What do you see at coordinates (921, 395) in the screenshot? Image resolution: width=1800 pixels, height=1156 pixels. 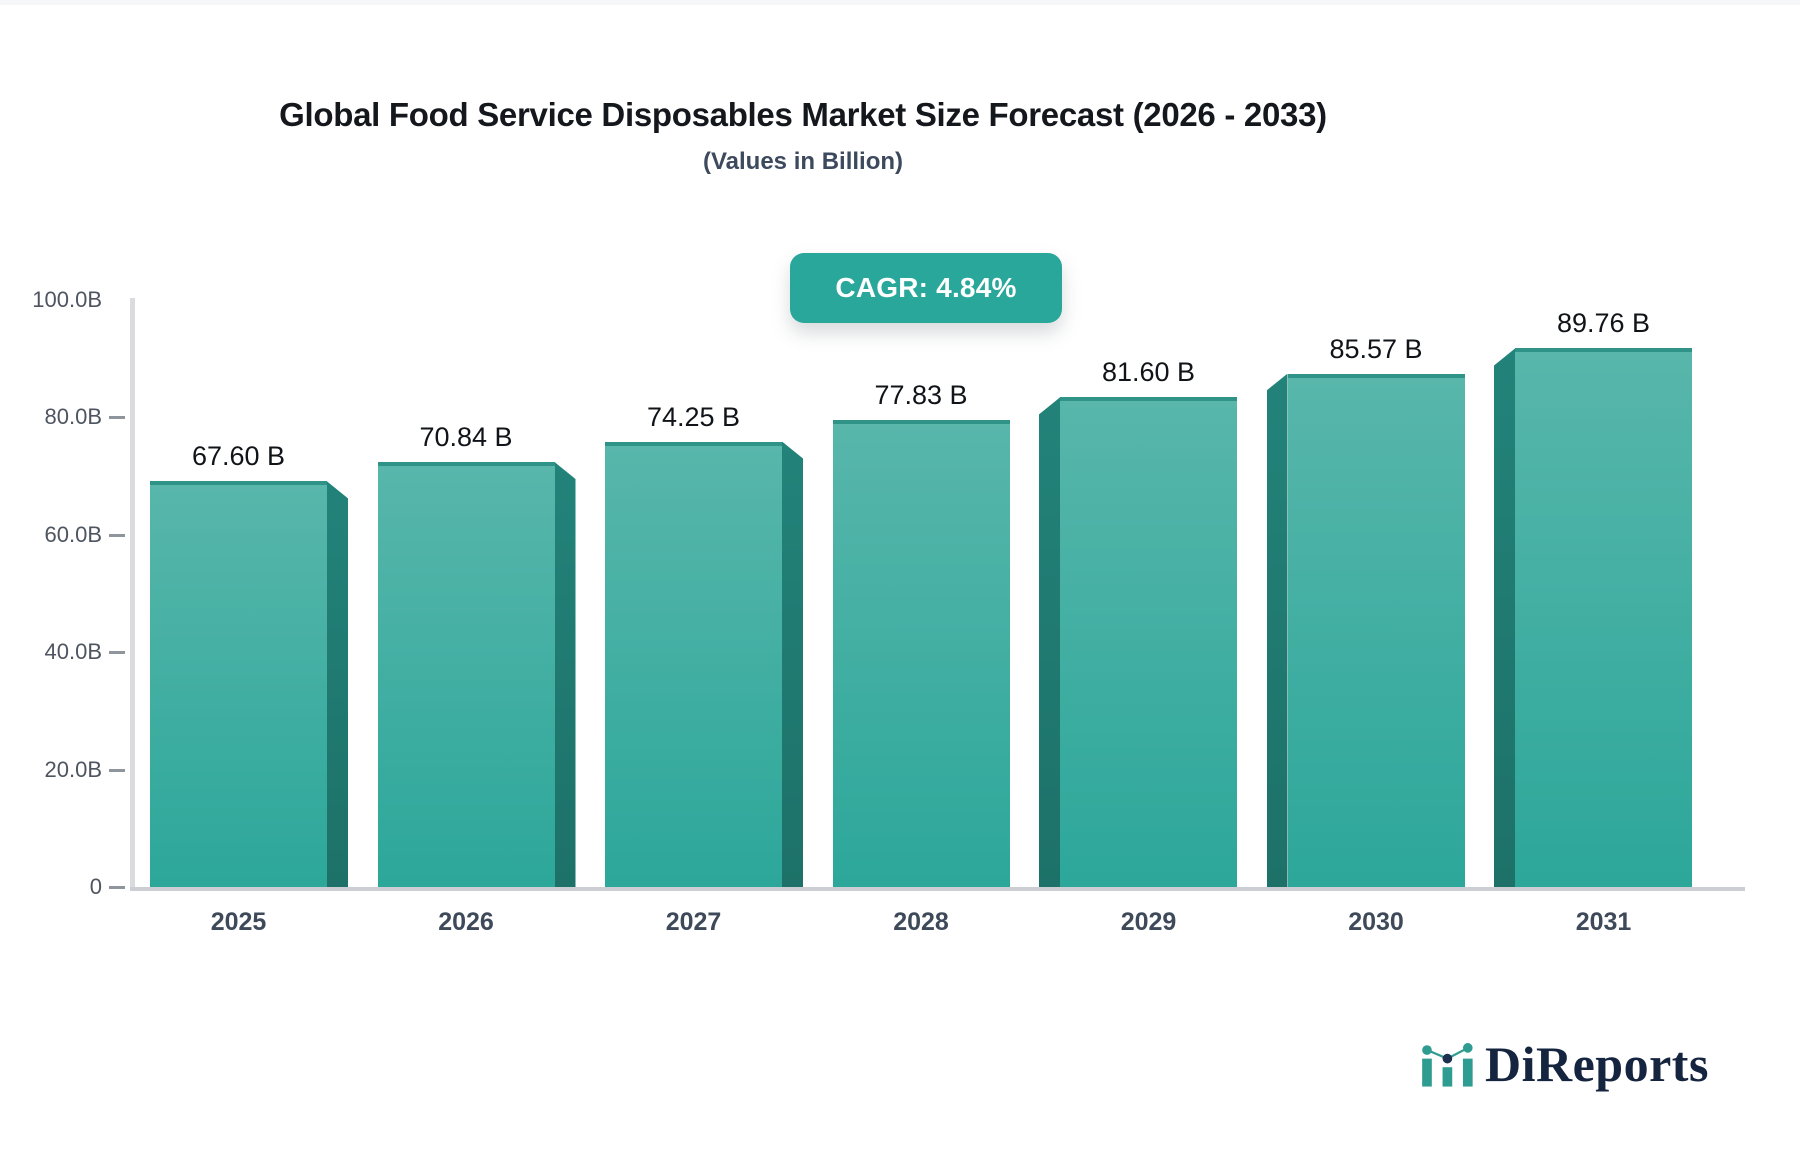 I see `bar-value-label-2028: 77.83 B` at bounding box center [921, 395].